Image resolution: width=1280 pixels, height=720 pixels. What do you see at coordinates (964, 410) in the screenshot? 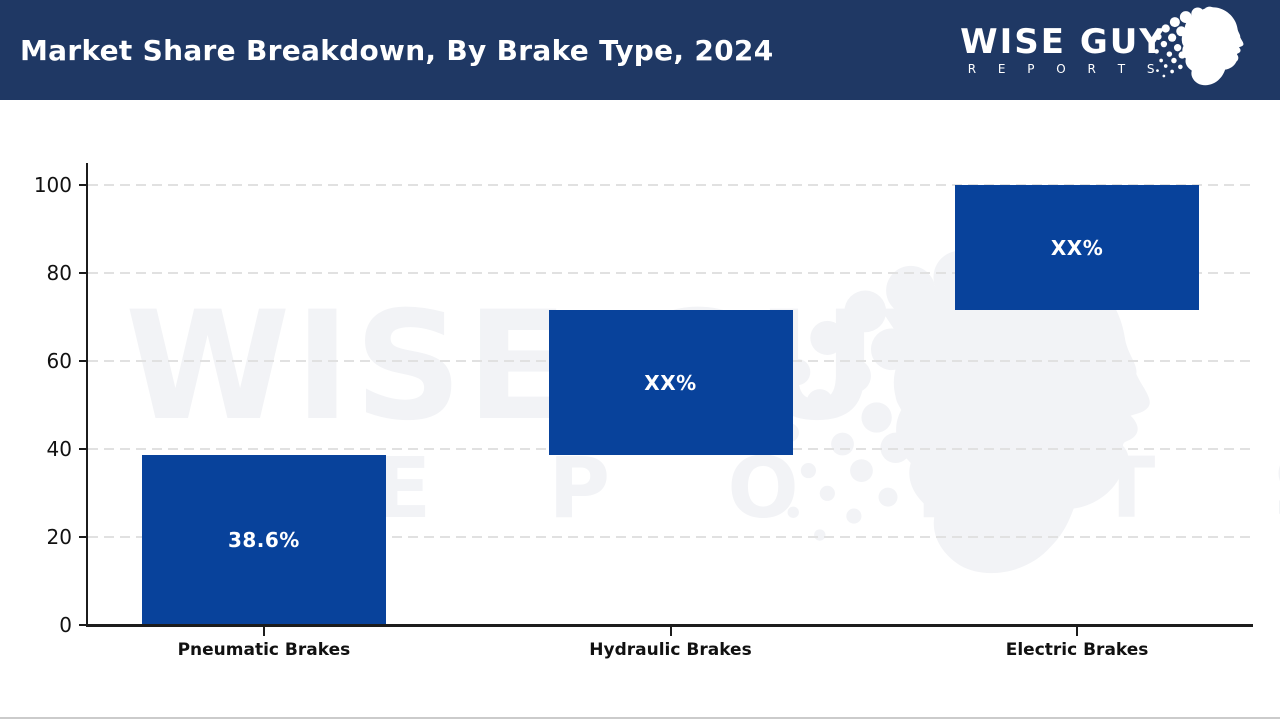
I see `watermark-face-icon` at bounding box center [964, 410].